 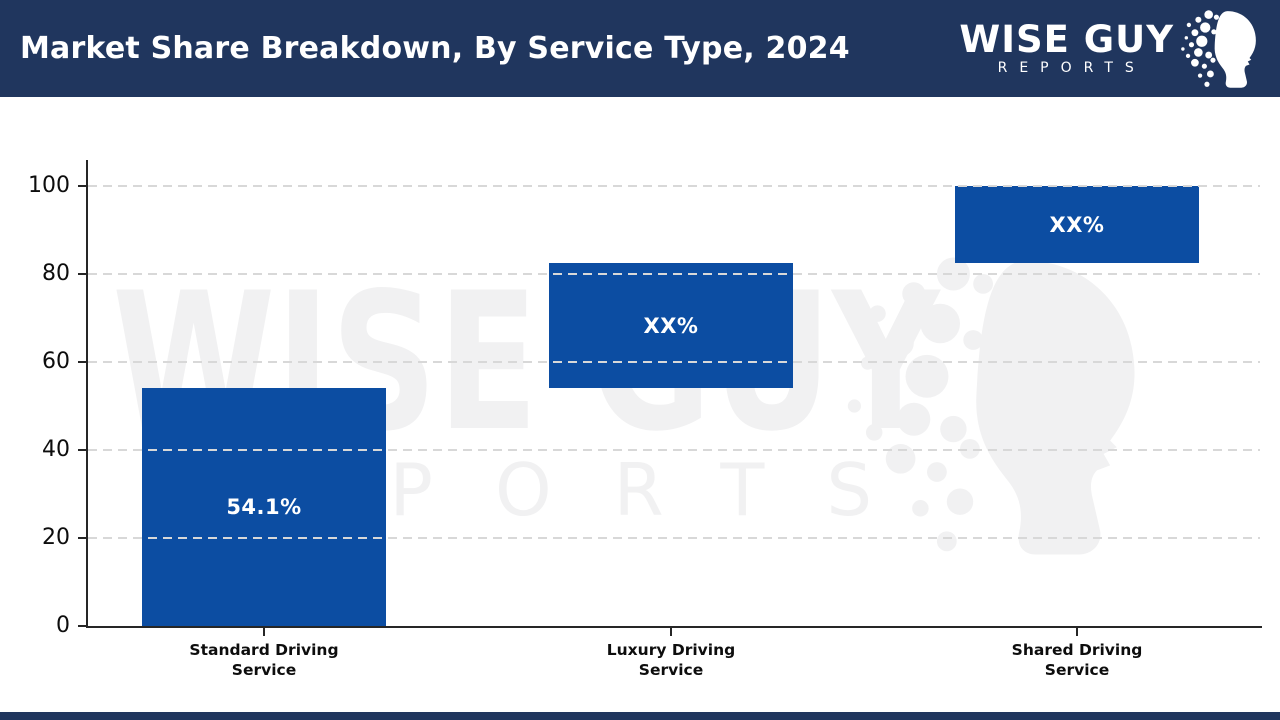 What do you see at coordinates (1071, 67) in the screenshot?
I see `logo-subtext: REPORTS` at bounding box center [1071, 67].